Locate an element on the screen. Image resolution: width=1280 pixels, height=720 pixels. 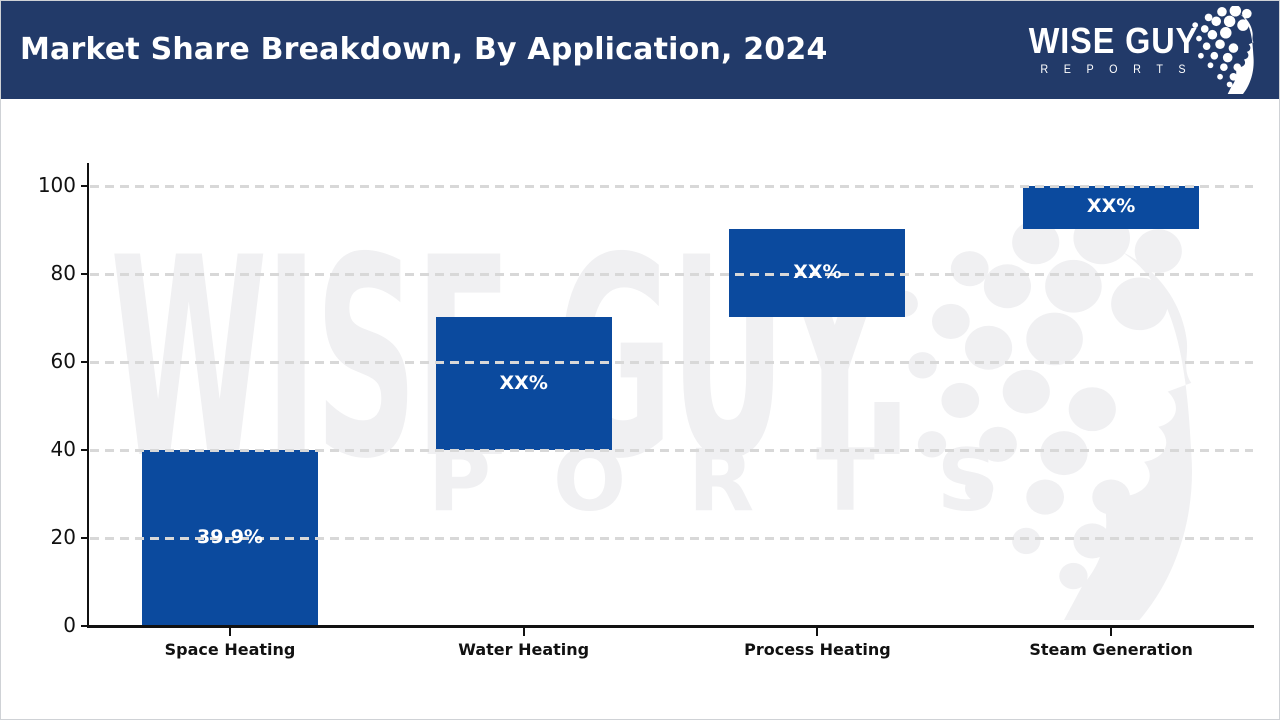
x-axis-category-label: Space Heating is located at coordinates (230, 649).